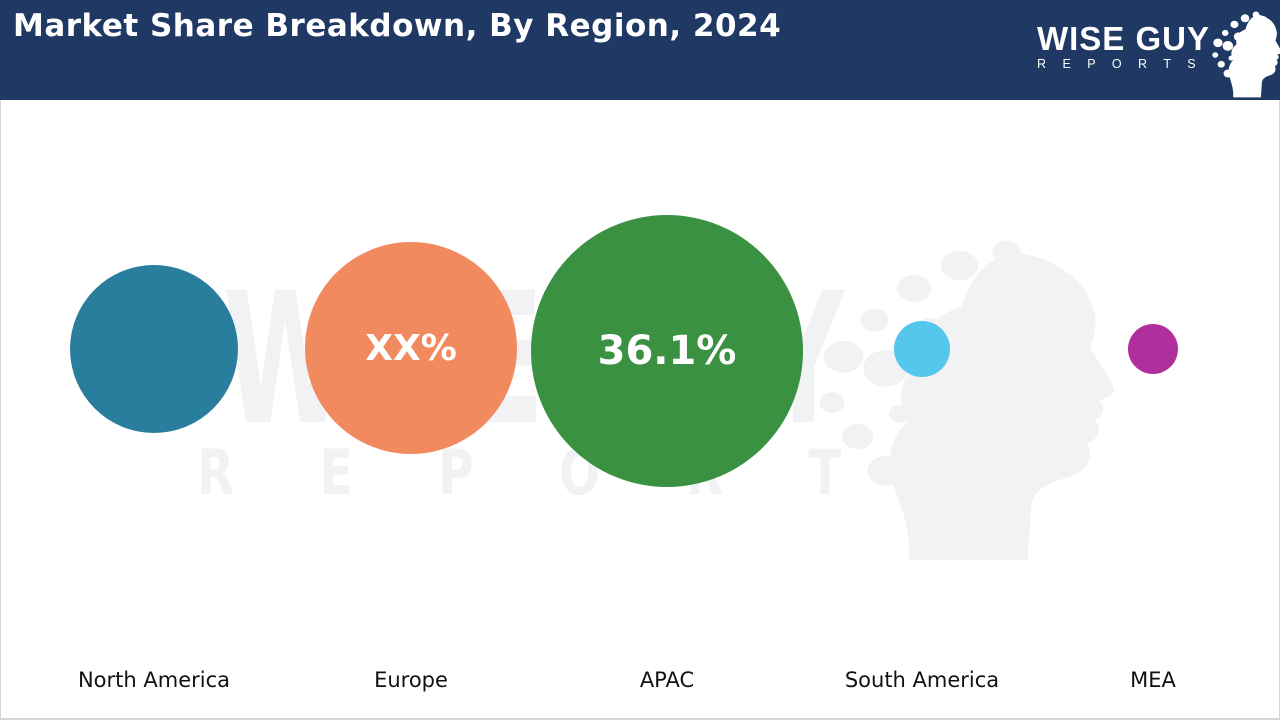  I want to click on bubble-south-america, so click(922, 349).